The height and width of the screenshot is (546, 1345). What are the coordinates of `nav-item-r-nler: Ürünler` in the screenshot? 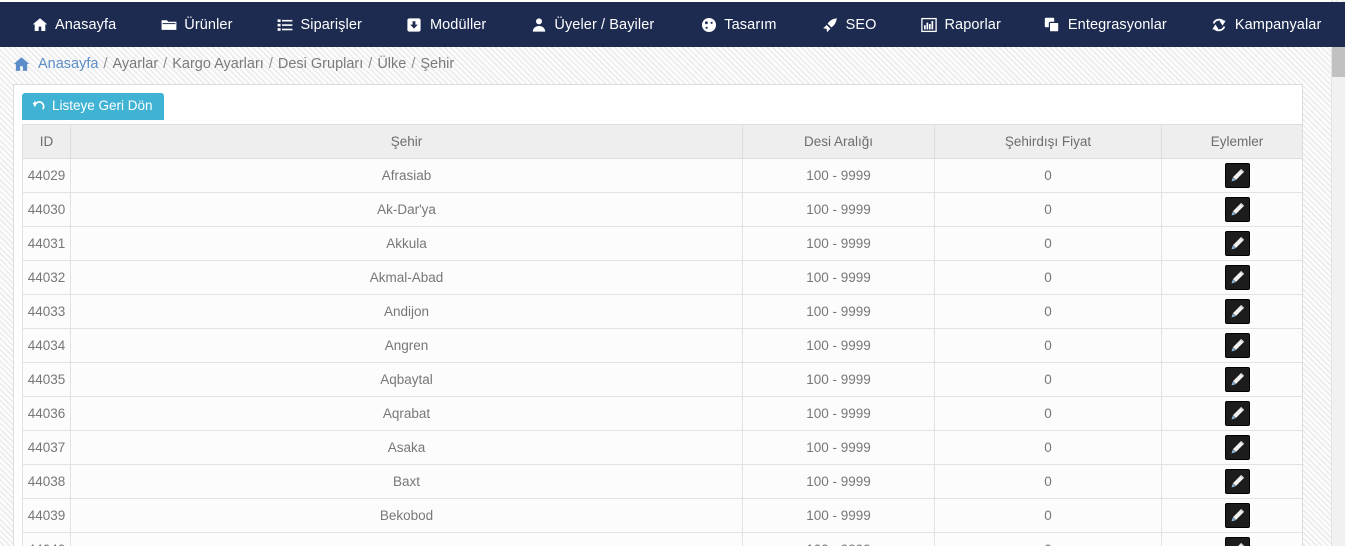 It's located at (196, 24).